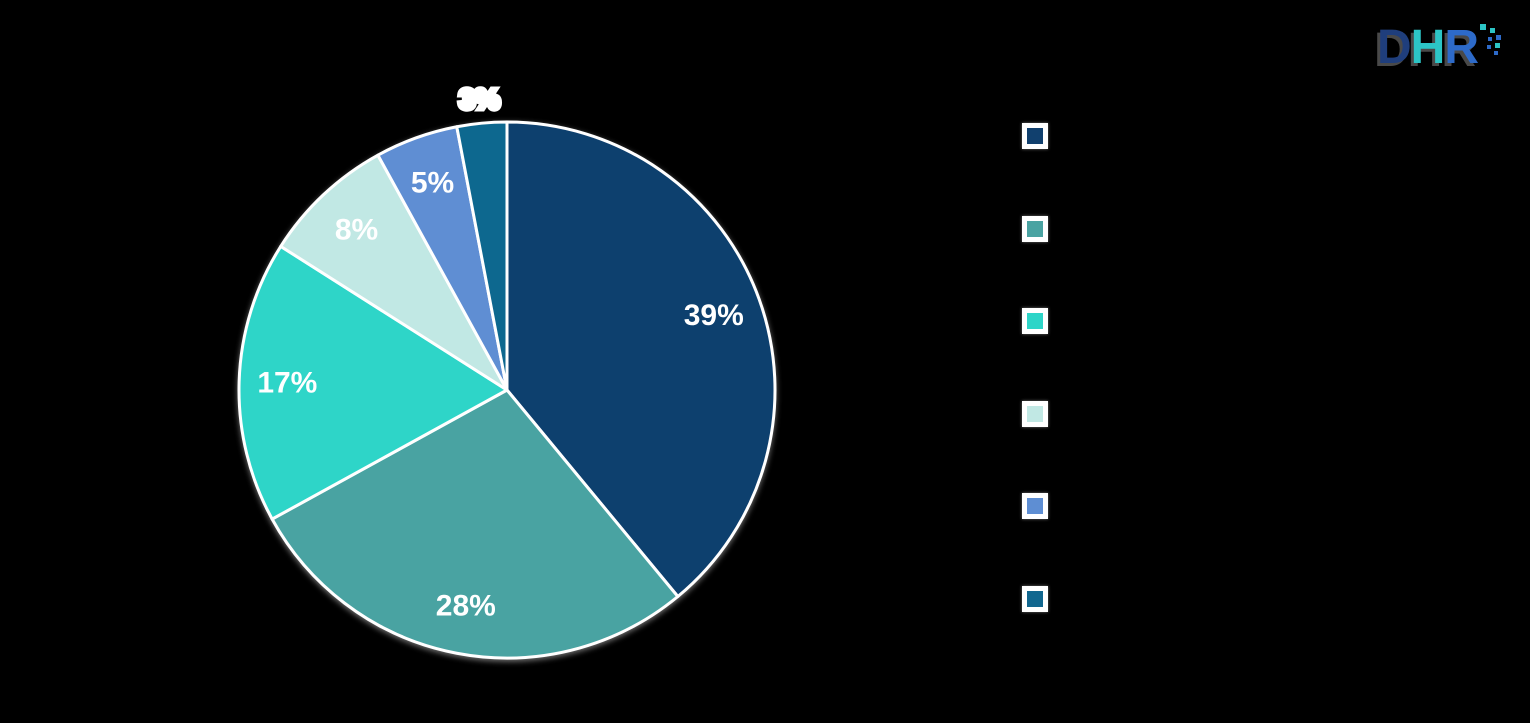 This screenshot has height=723, width=1530. I want to click on logo-letter: R, so click(1461, 47).